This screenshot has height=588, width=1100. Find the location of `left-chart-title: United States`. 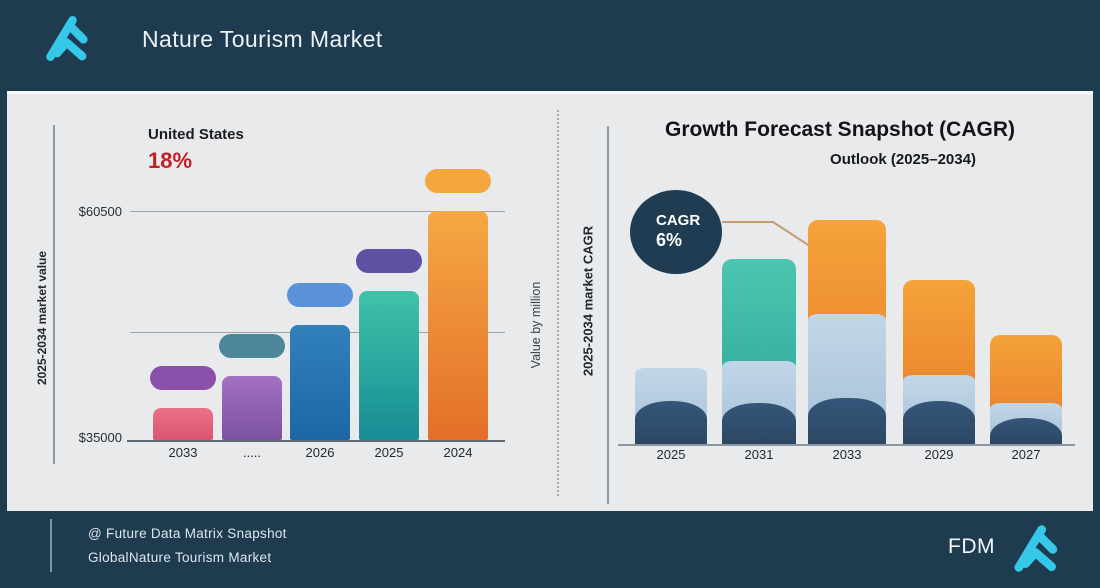

left-chart-title: United States is located at coordinates (196, 134).